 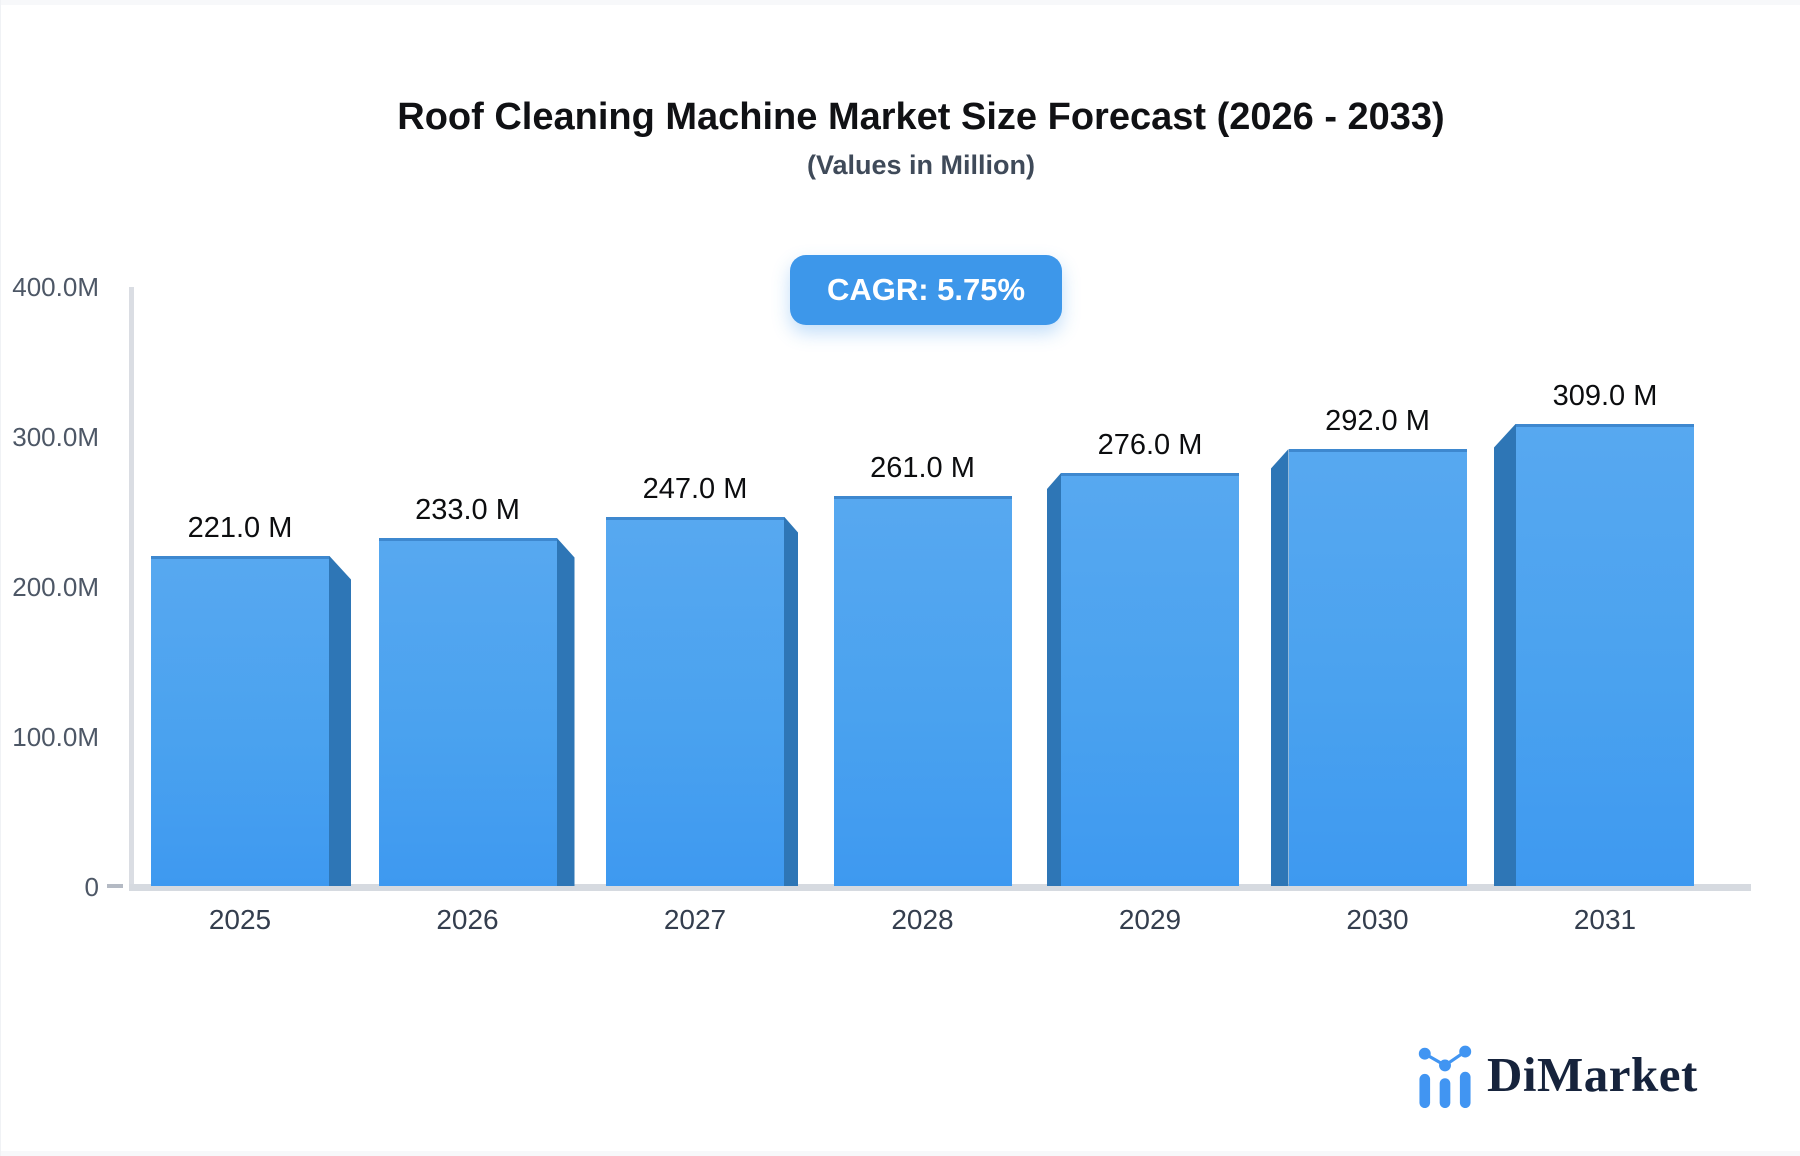 I want to click on mini-bar-line-chart-icon, so click(x=1445, y=1076).